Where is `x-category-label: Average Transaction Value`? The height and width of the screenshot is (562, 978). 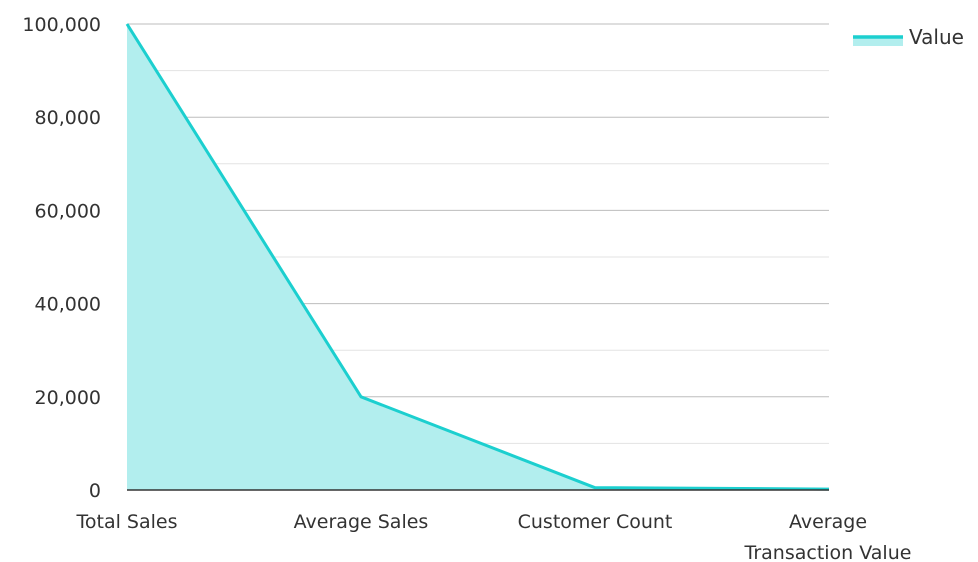 x-category-label: Average Transaction Value is located at coordinates (828, 536).